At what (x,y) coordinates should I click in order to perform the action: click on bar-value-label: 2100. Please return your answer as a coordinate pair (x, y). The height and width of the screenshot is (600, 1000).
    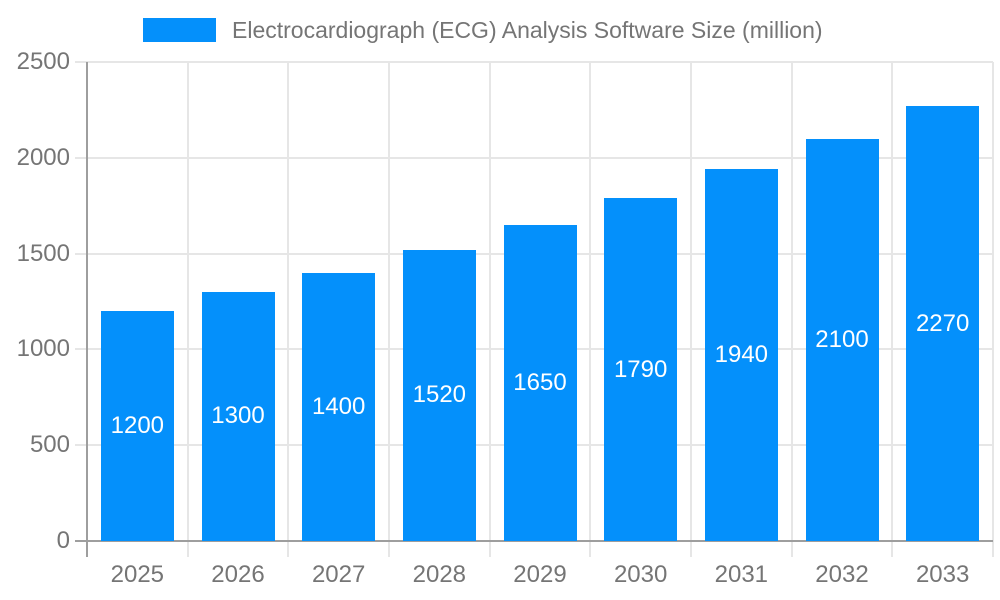
    Looking at the image, I should click on (842, 339).